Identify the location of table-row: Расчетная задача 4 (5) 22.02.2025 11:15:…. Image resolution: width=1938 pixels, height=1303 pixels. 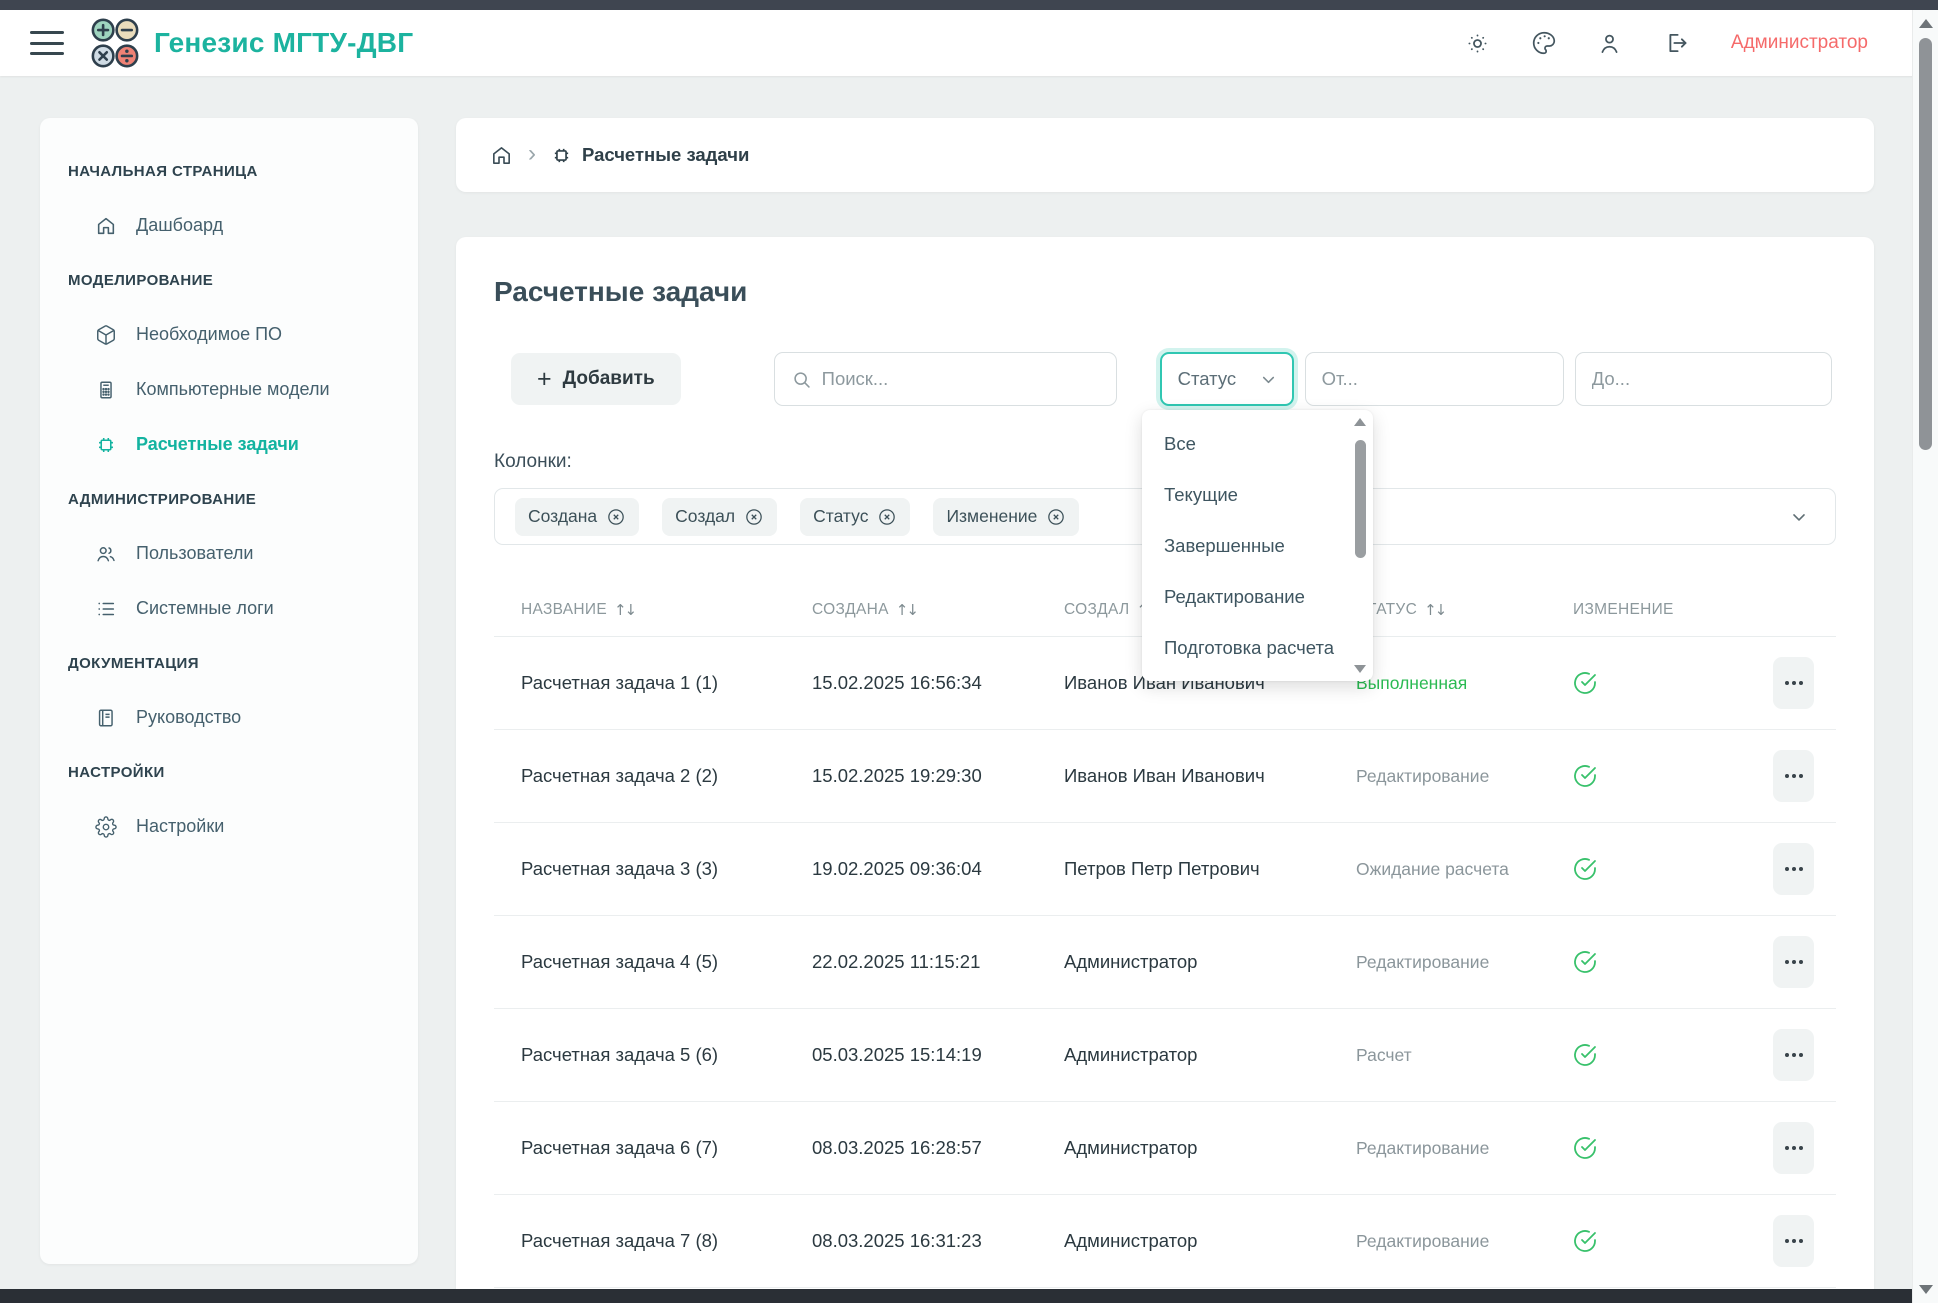
(1165, 962).